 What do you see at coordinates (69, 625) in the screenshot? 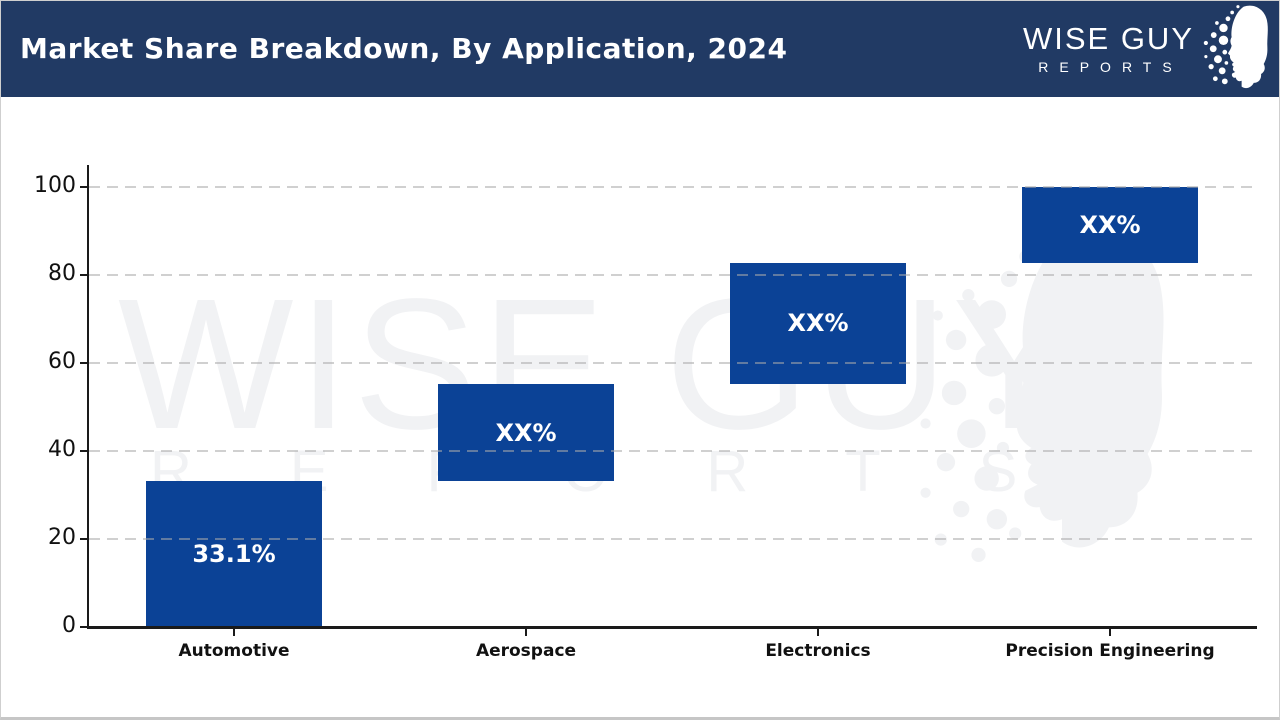
I see `y-tick-label: 0` at bounding box center [69, 625].